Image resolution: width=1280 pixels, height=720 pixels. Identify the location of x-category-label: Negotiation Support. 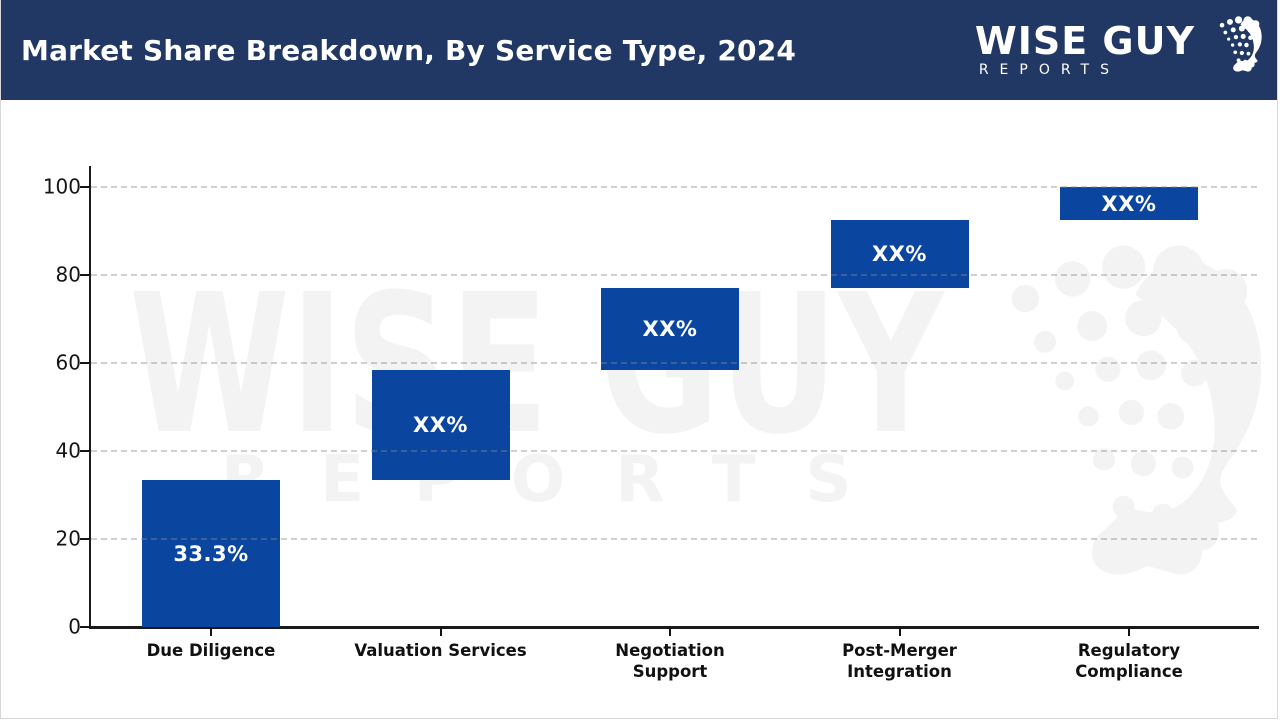
(670, 661).